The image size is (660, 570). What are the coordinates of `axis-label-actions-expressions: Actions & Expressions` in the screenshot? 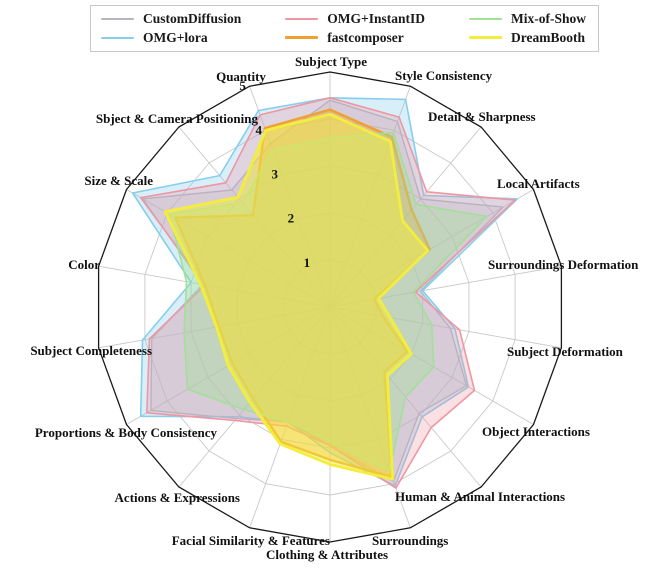 It's located at (177, 497).